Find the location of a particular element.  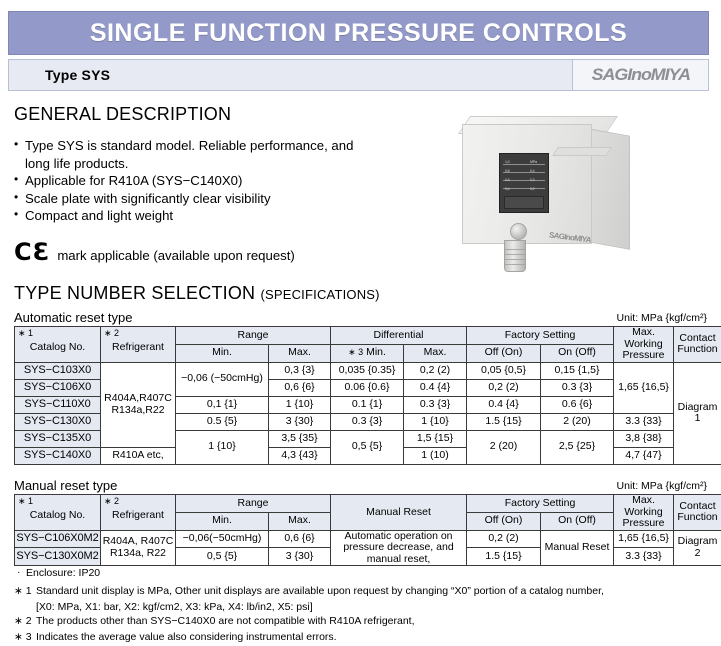

cell-diff-max: 1 (10) is located at coordinates (435, 455).